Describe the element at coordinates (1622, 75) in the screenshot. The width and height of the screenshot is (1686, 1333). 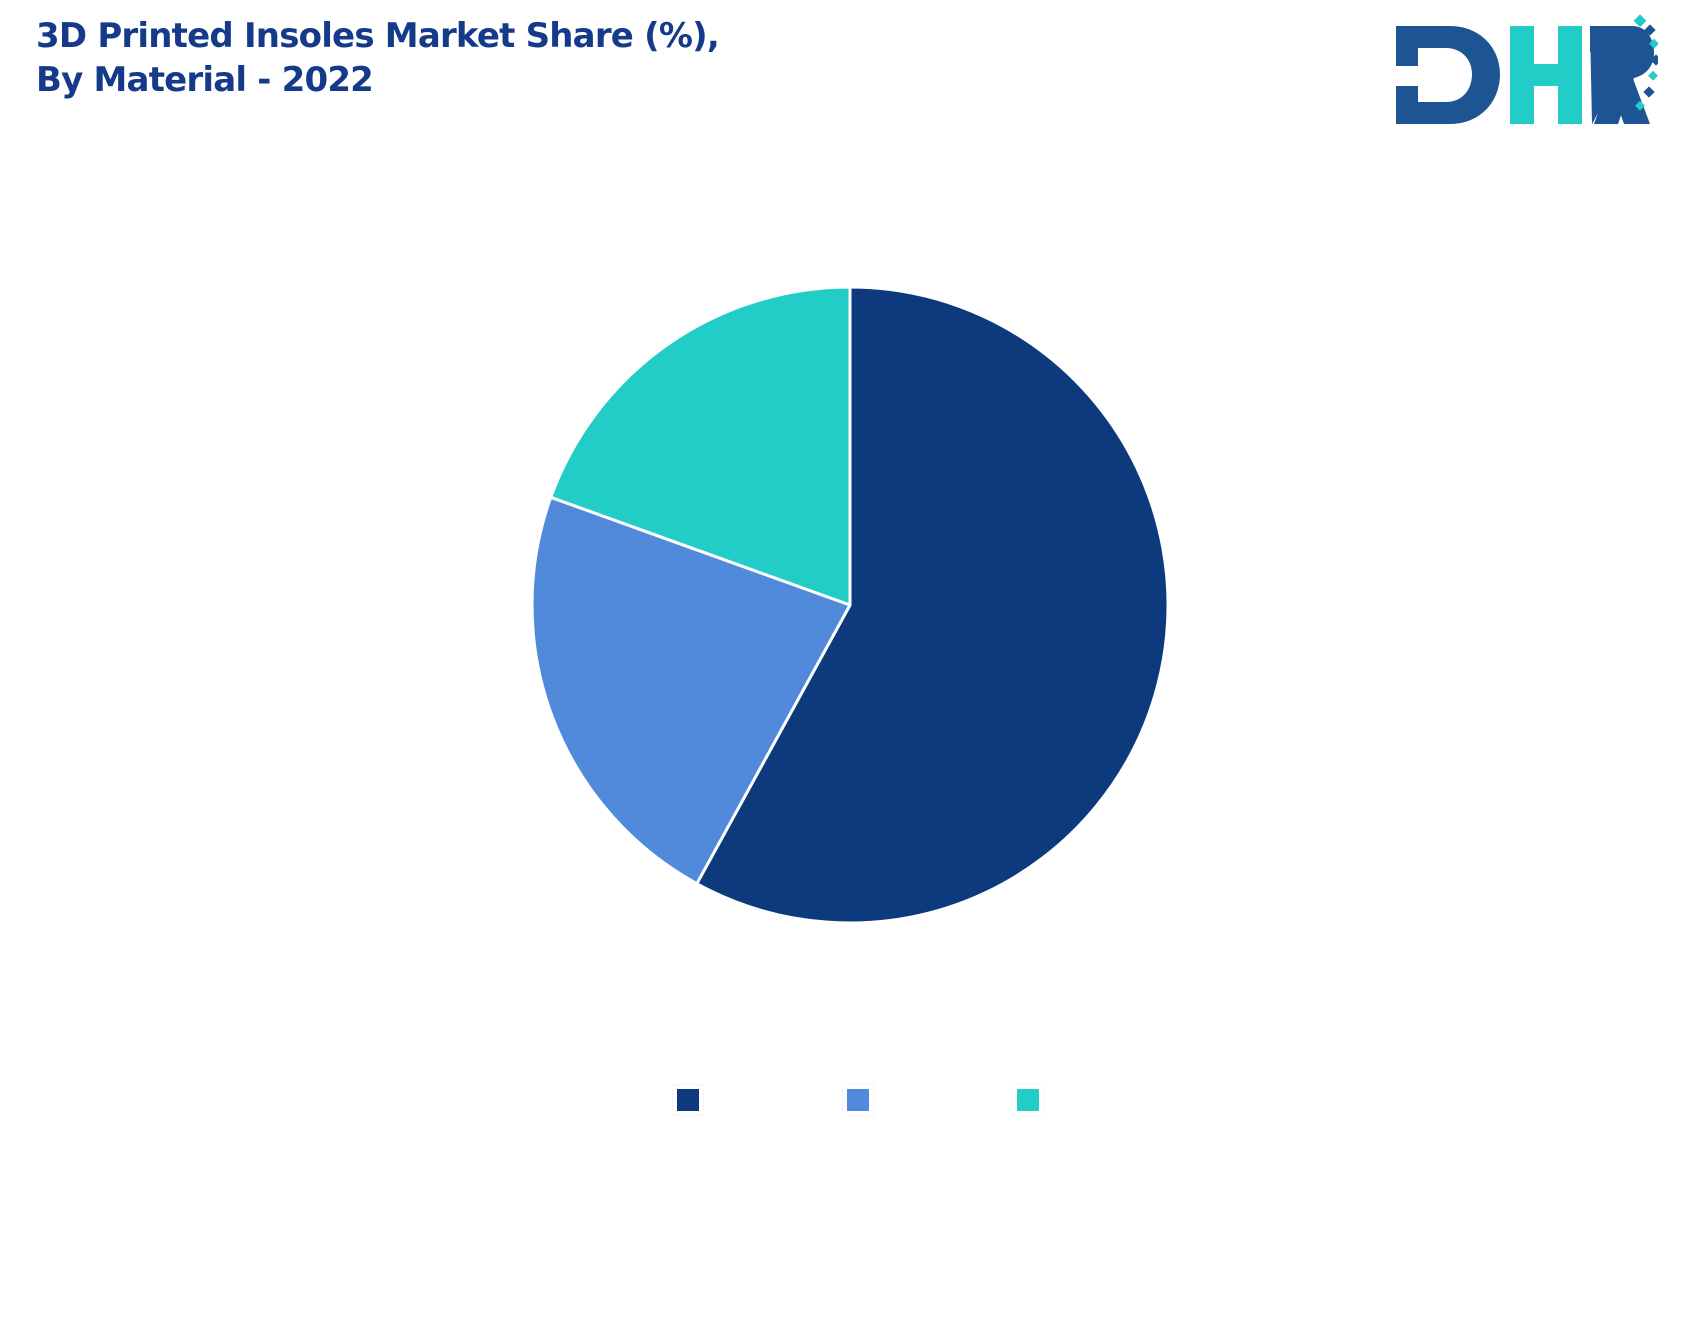
I see `logo-letter-r-icon` at that location.